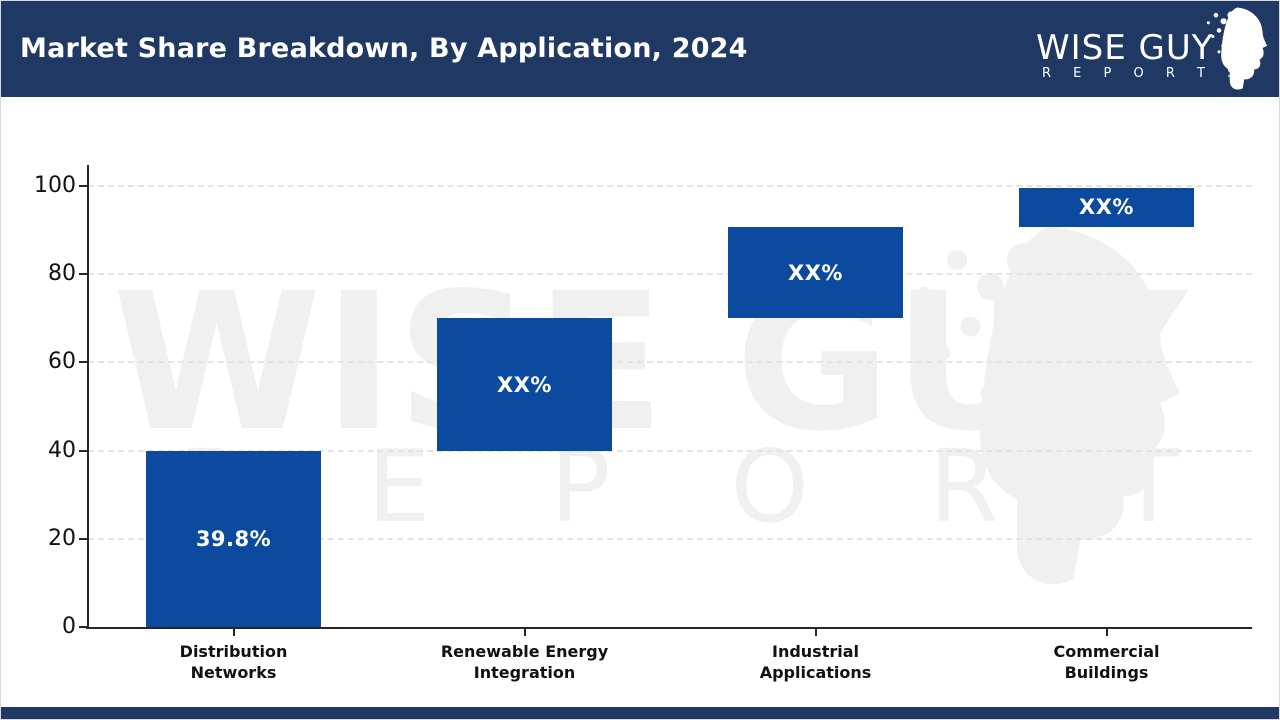  Describe the element at coordinates (233, 662) in the screenshot. I see `x-axis-category-label: Distribution Networks` at that location.